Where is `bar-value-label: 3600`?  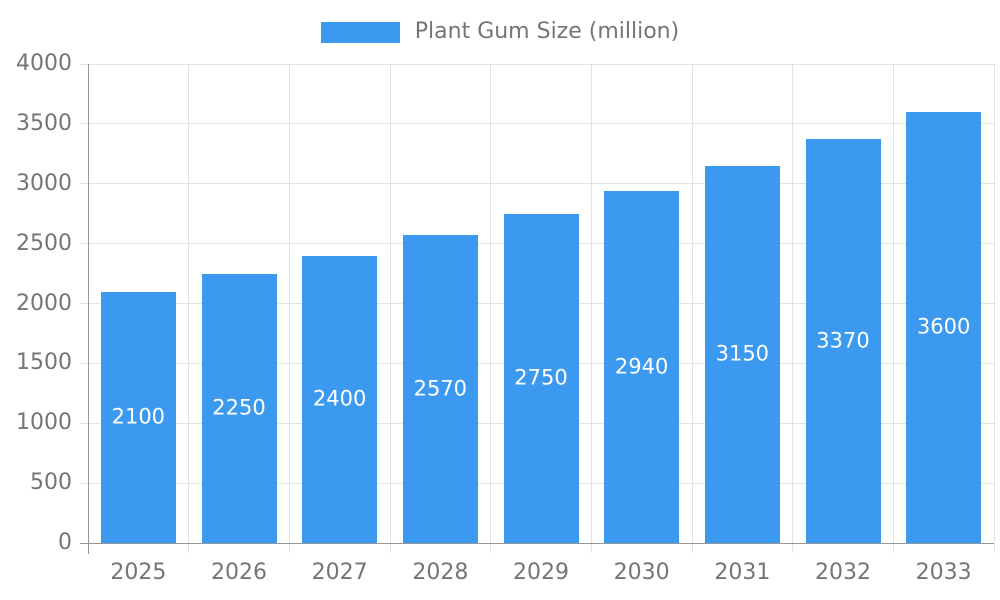
bar-value-label: 3600 is located at coordinates (943, 326).